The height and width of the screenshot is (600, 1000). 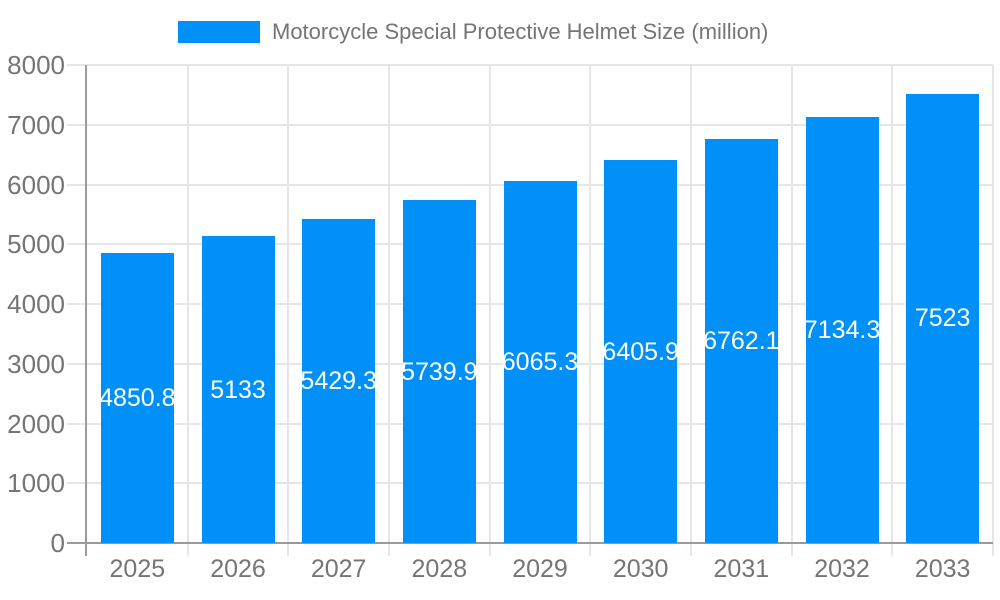 I want to click on bar-2031, so click(x=741, y=340).